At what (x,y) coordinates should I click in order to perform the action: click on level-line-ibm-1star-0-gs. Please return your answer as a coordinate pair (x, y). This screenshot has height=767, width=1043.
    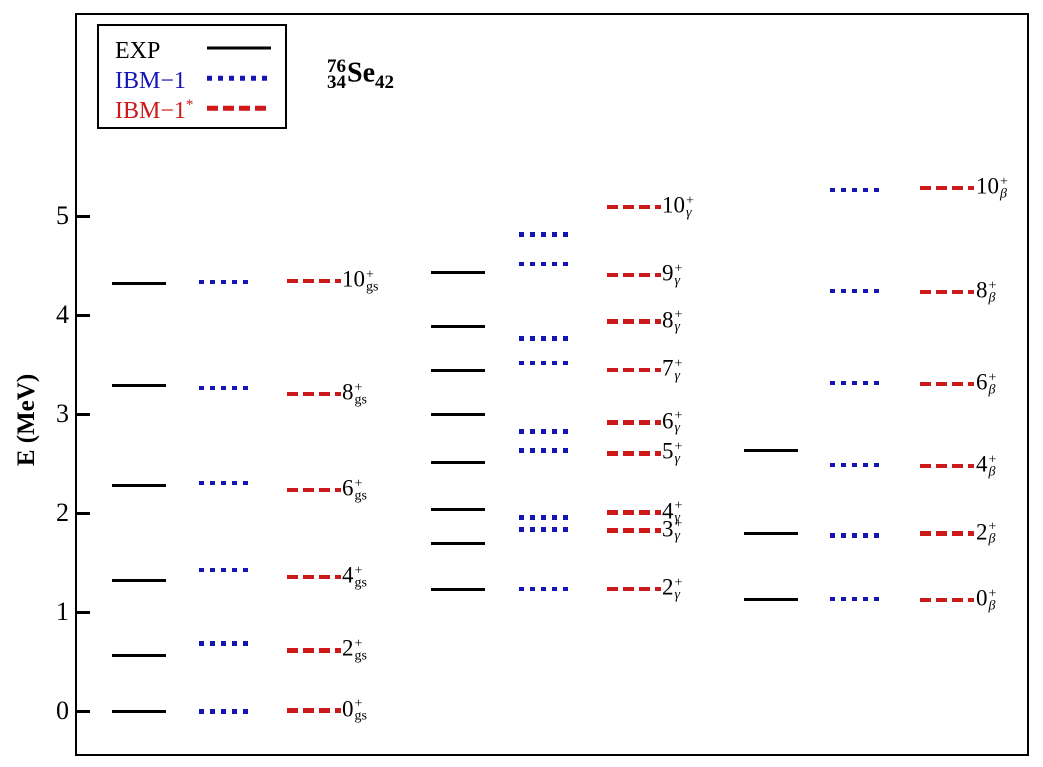
    Looking at the image, I should click on (314, 710).